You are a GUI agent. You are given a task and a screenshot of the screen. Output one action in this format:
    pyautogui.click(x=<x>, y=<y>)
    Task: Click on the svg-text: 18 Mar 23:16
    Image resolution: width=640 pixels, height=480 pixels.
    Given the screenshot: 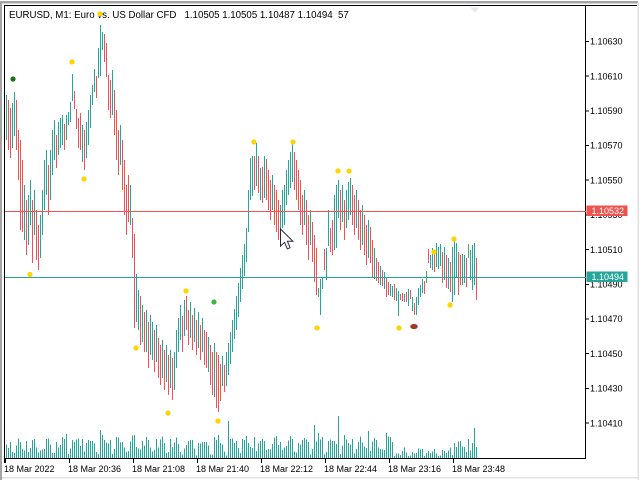 What is the action you would take?
    pyautogui.click(x=414, y=469)
    